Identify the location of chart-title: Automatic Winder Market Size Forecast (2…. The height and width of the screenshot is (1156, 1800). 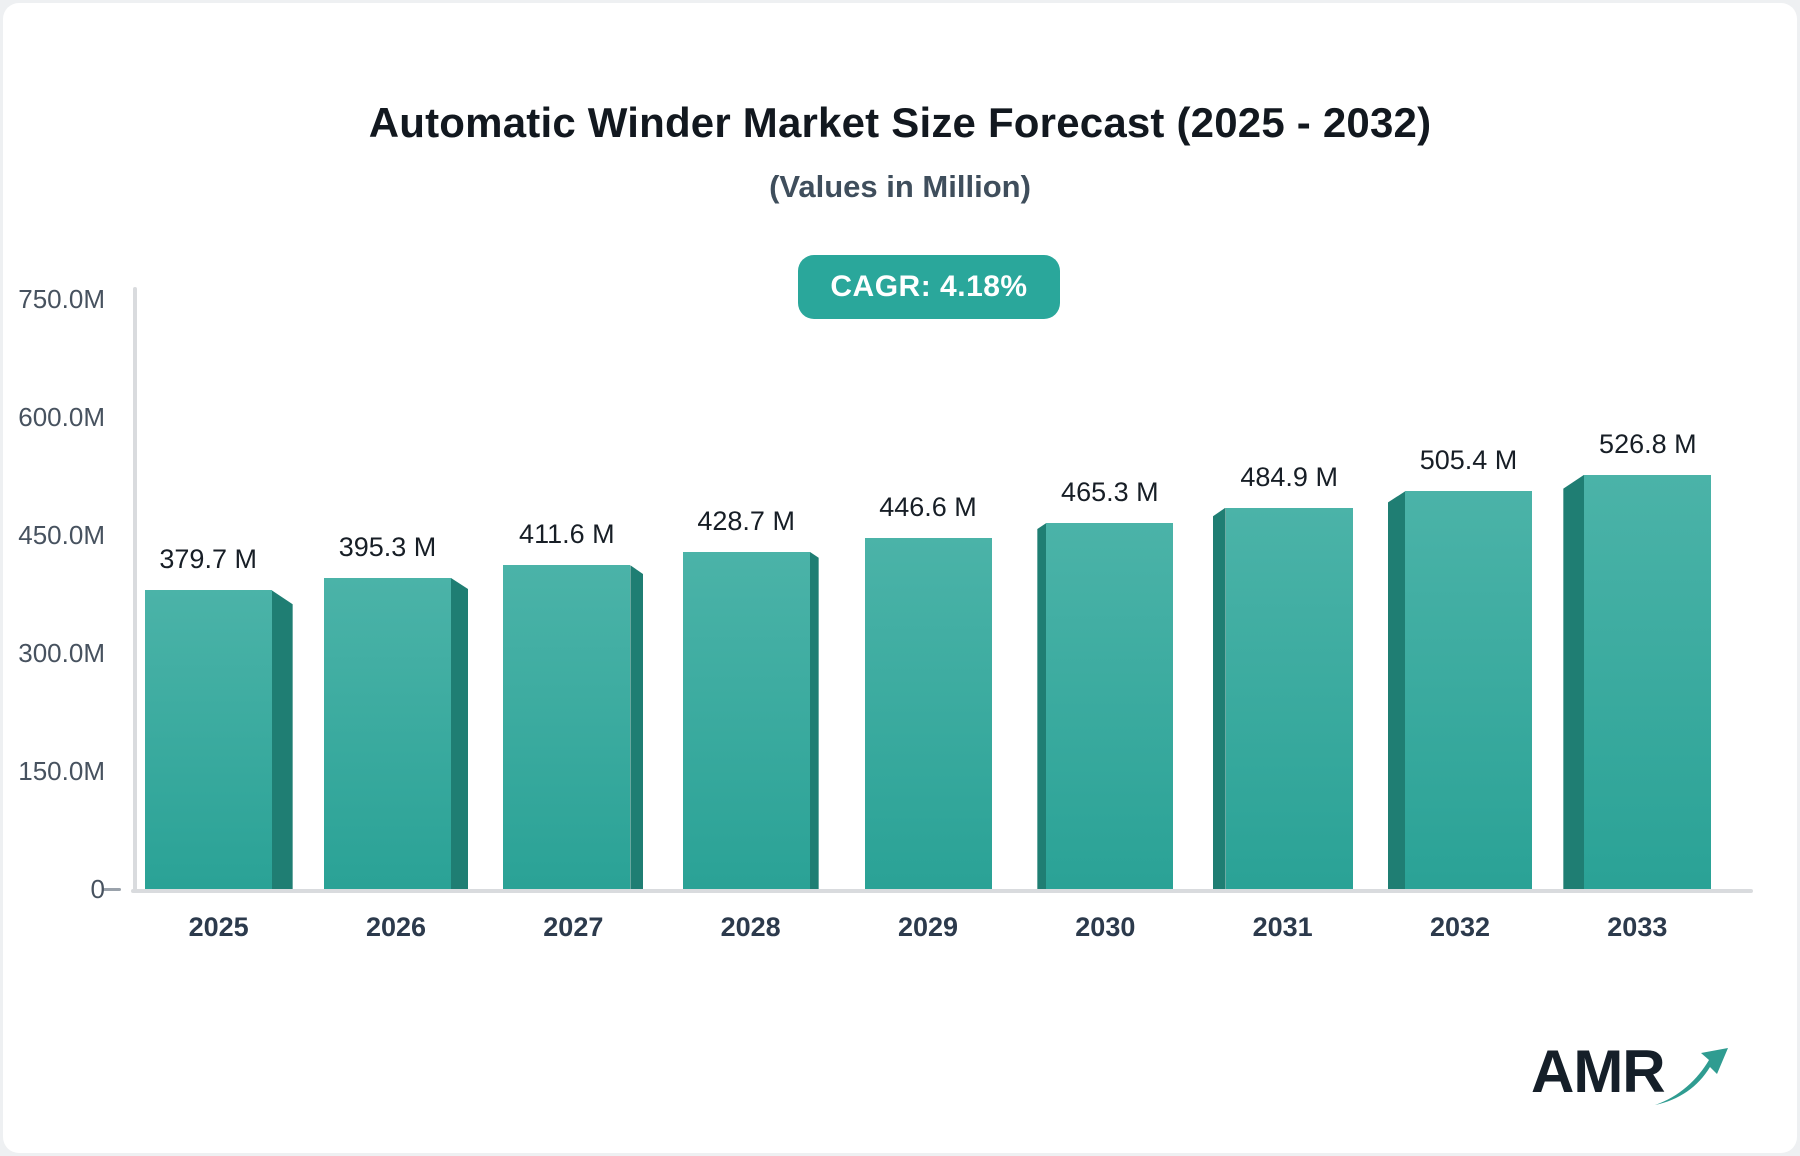
(900, 122).